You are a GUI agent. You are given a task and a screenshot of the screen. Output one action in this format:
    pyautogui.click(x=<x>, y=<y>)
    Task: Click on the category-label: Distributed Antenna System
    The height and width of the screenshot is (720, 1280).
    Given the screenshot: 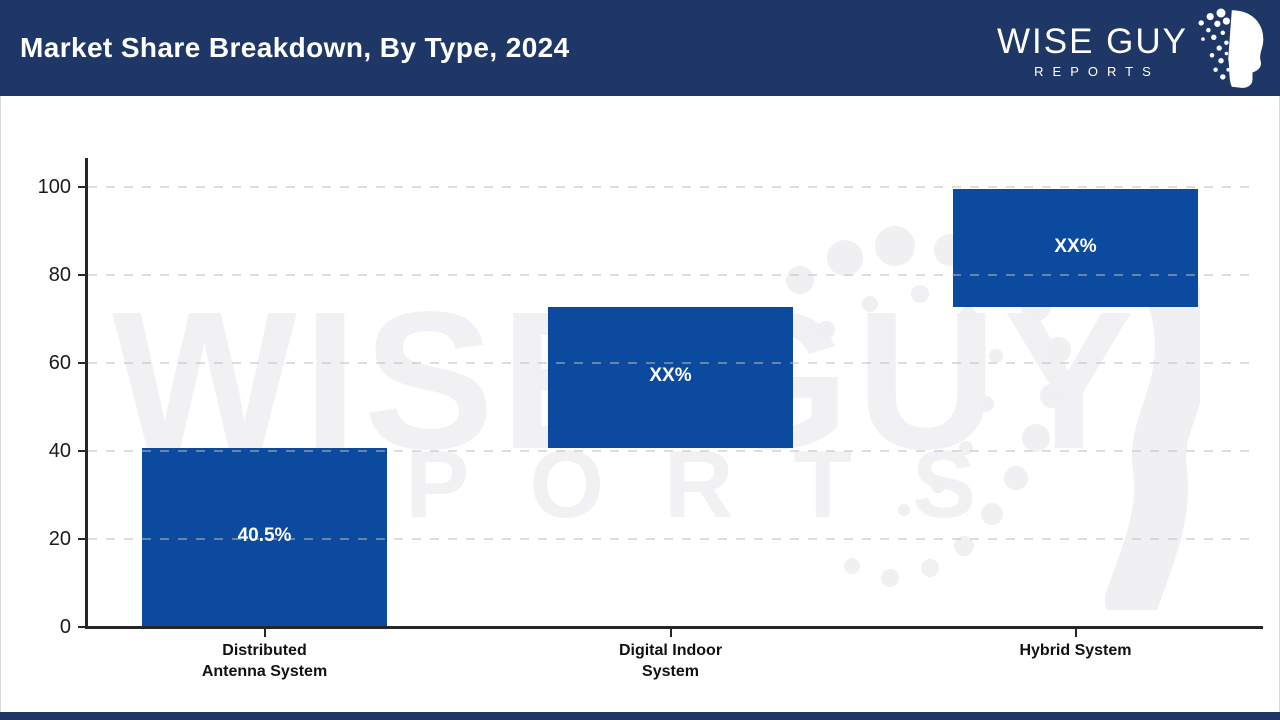 What is the action you would take?
    pyautogui.click(x=264, y=661)
    